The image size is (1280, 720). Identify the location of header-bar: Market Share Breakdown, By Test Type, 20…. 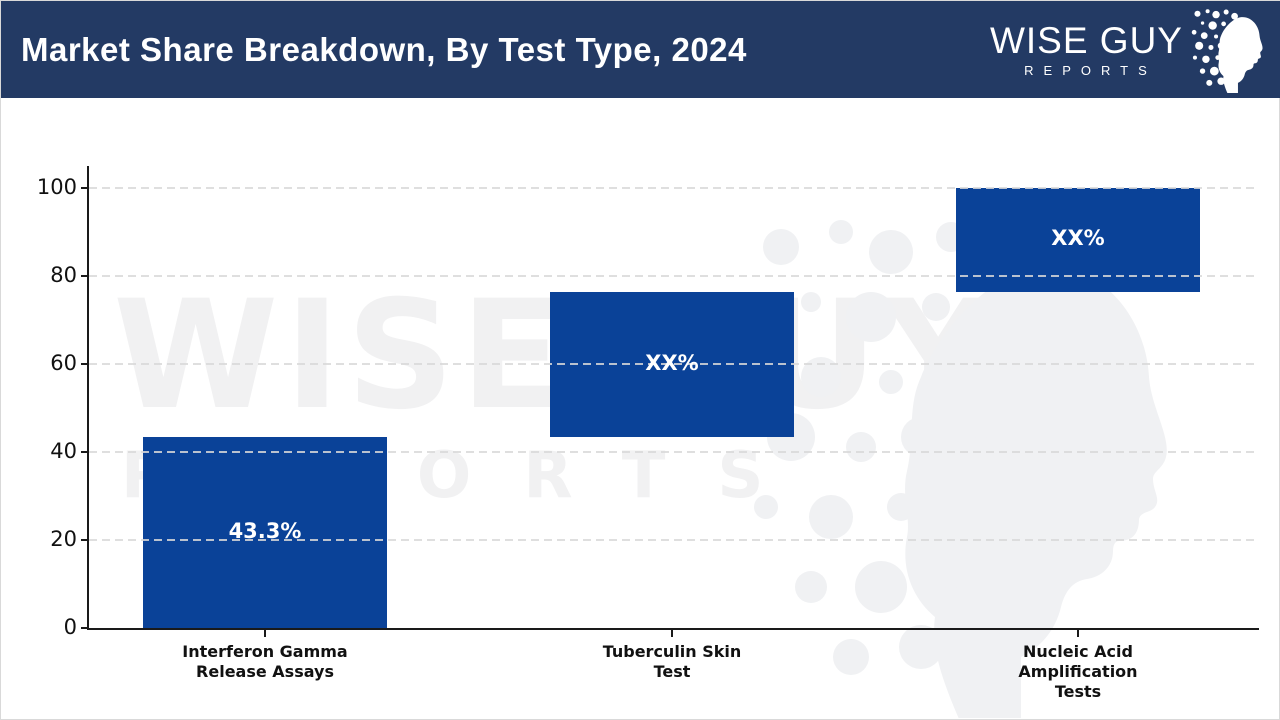
(640, 49).